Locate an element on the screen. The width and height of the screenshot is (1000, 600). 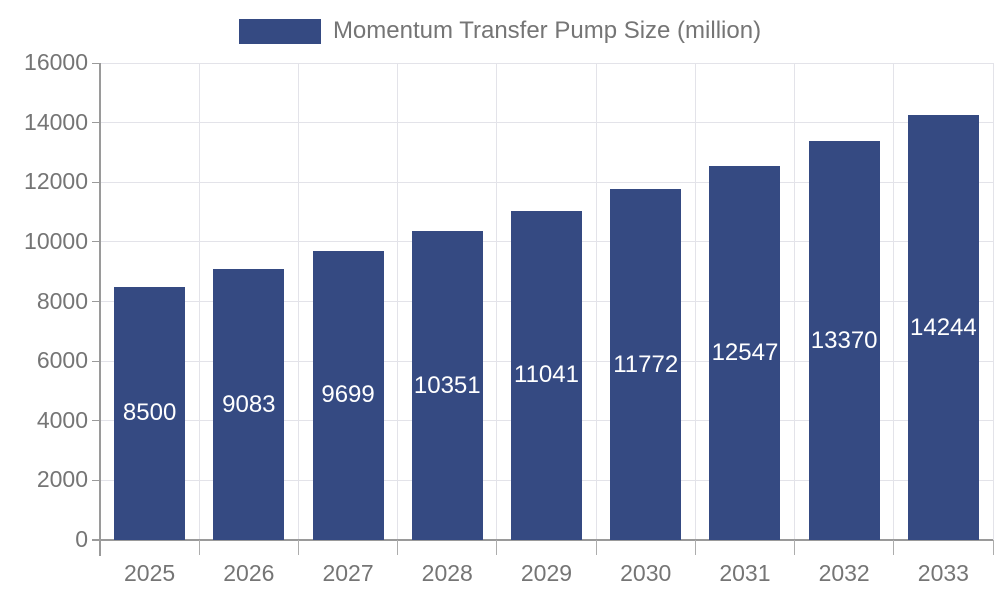
x-axis-tick-label: 2026 is located at coordinates (249, 573).